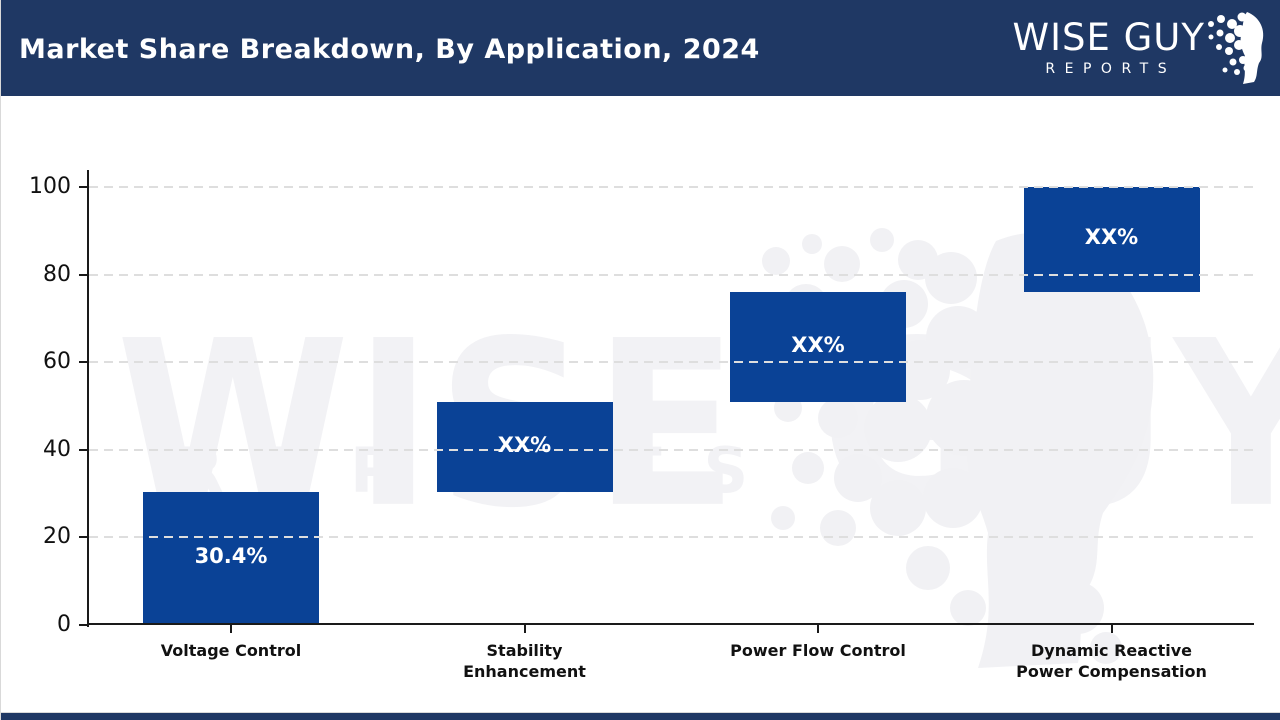 This screenshot has height=720, width=1280. I want to click on bar-value-label-dynamic-reactive-power-compensation: XX%, so click(1111, 237).